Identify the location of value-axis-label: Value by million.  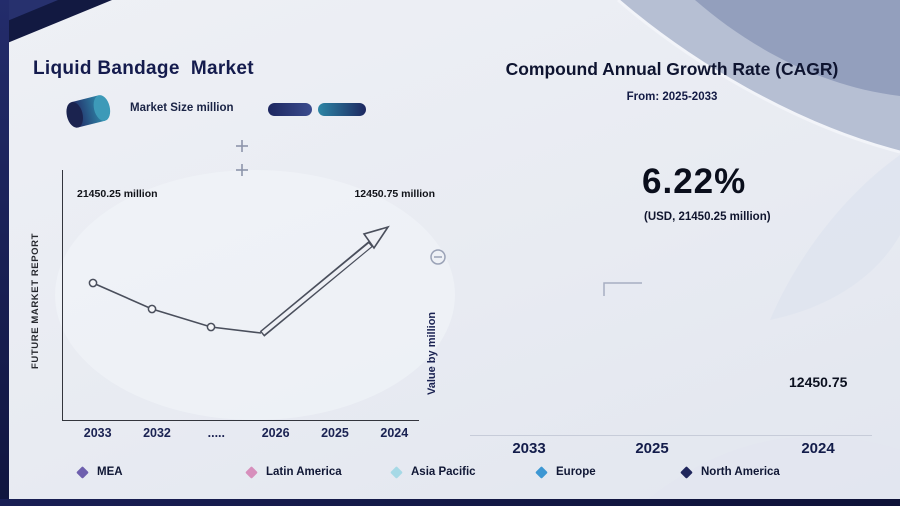
(432, 353).